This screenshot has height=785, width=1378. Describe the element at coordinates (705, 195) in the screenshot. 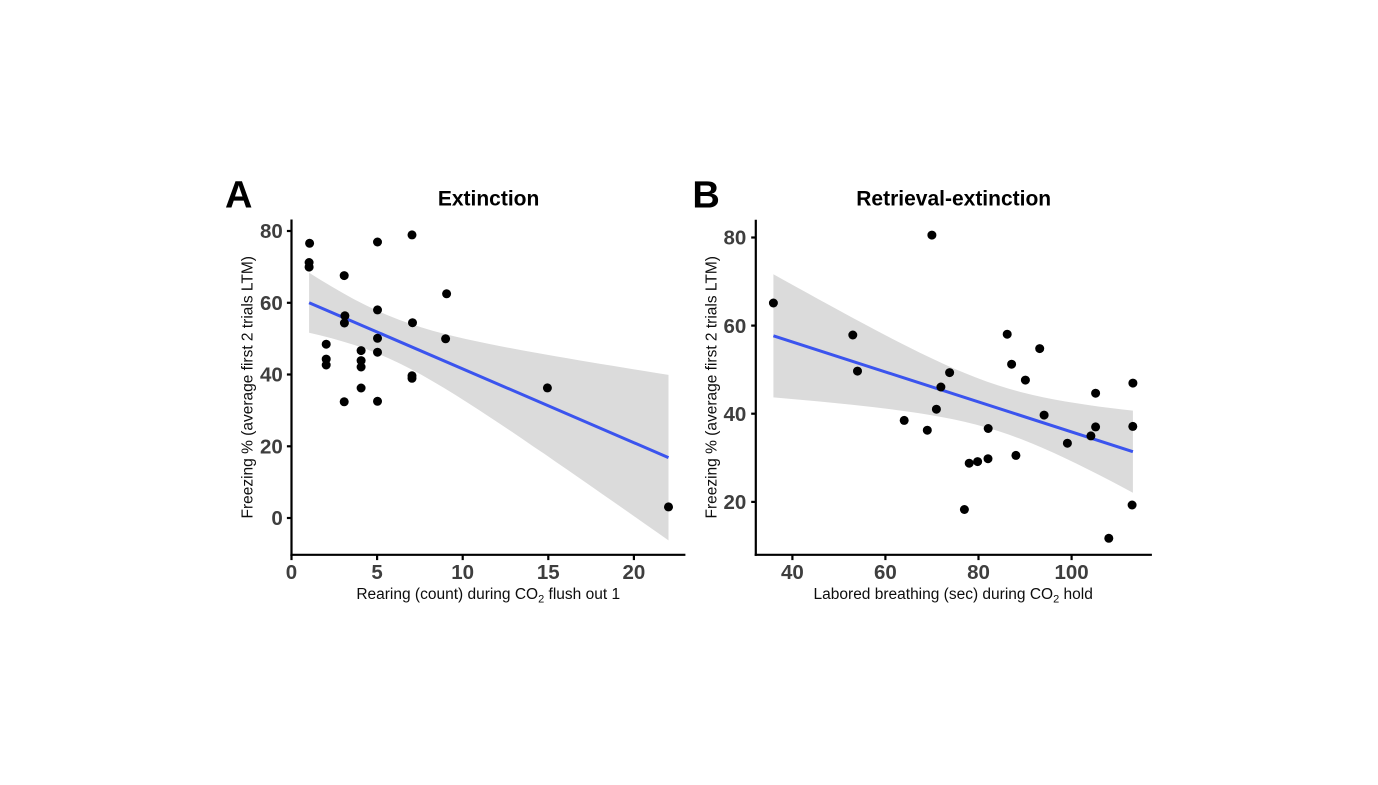

I see `svg-text: B` at that location.